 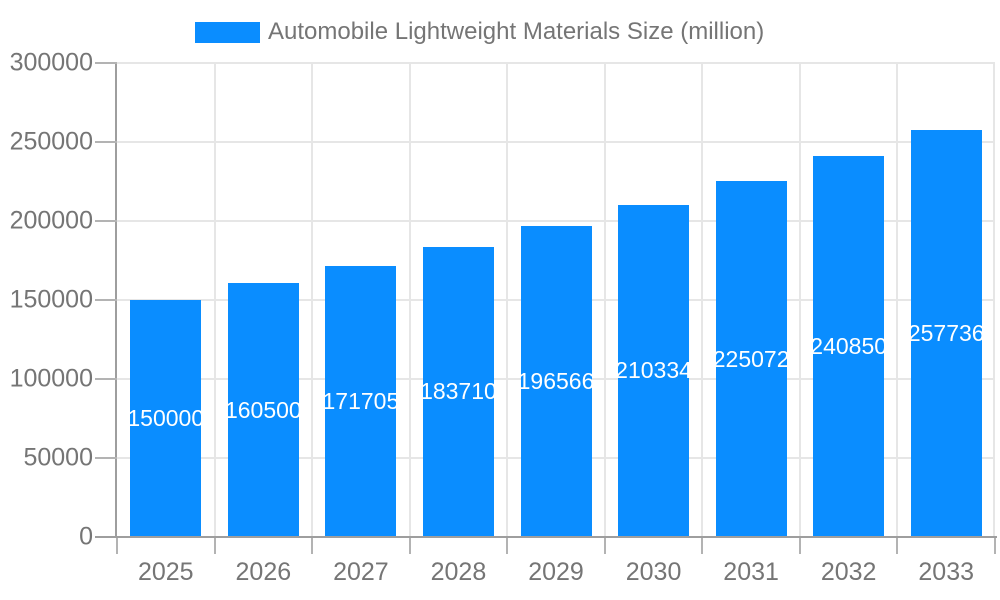 I want to click on y-axis-label: 150000, so click(x=51, y=299).